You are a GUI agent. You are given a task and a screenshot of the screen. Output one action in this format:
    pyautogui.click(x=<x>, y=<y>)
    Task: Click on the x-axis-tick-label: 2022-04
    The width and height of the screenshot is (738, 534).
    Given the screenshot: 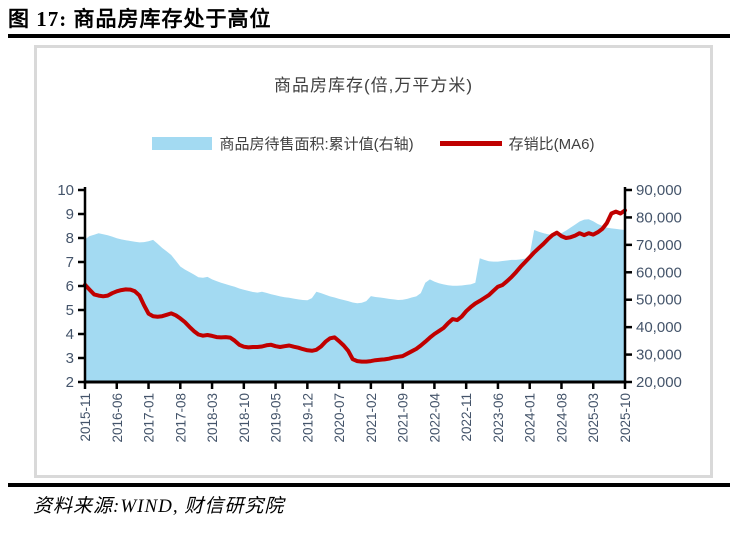 What is the action you would take?
    pyautogui.click(x=434, y=418)
    